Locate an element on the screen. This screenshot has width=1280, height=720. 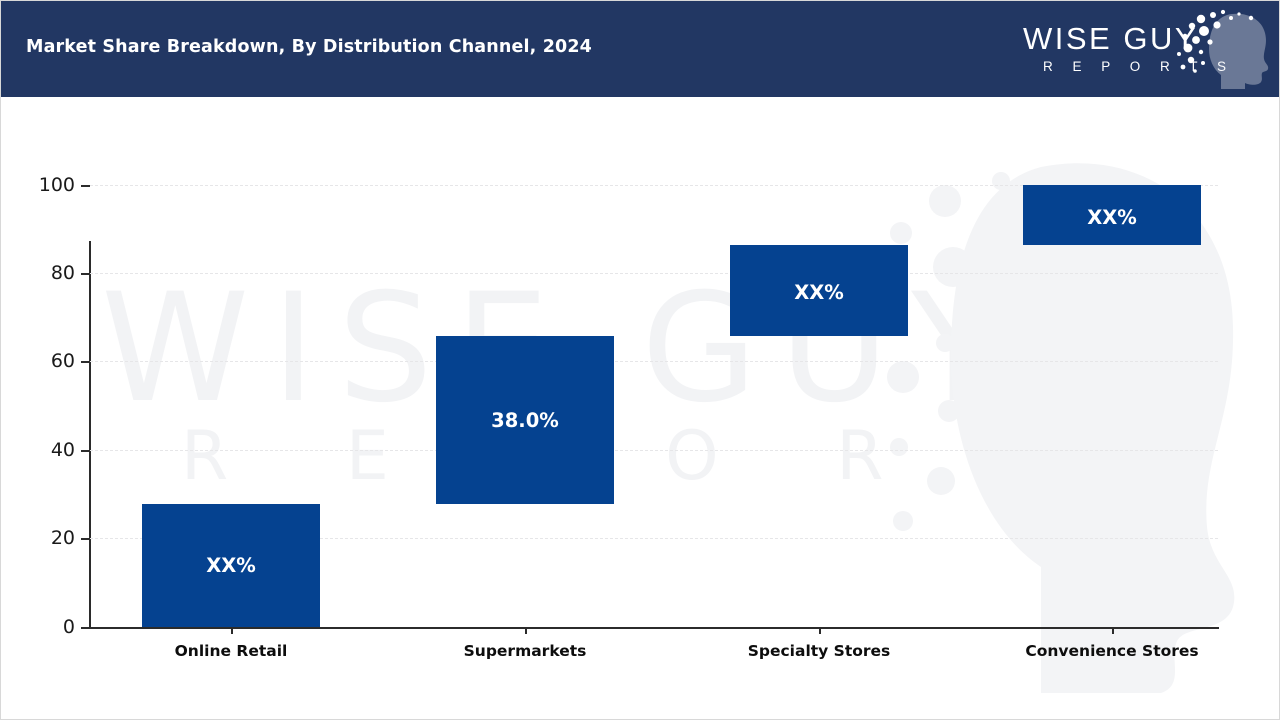
bar-specialty-stores is located at coordinates (819, 290).